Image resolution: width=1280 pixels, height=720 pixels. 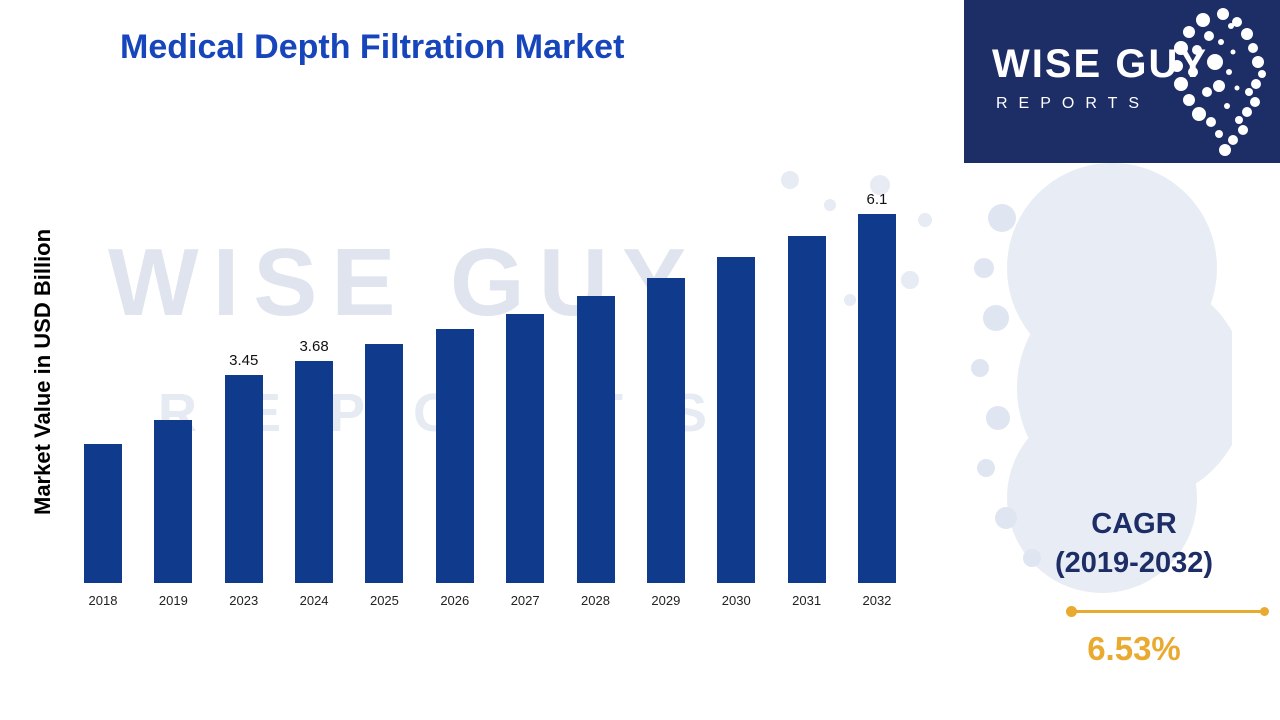 What do you see at coordinates (314, 346) in the screenshot?
I see `bar-value-label: 3.68` at bounding box center [314, 346].